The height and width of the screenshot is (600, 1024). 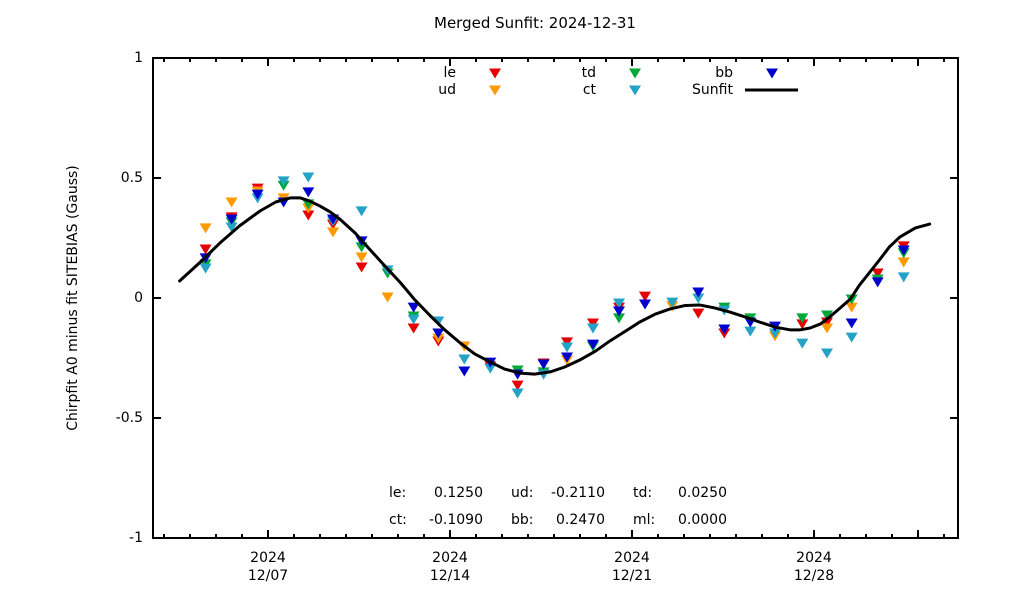 I want to click on x-tick-label-1207: 2024 12/07, so click(x=268, y=567).